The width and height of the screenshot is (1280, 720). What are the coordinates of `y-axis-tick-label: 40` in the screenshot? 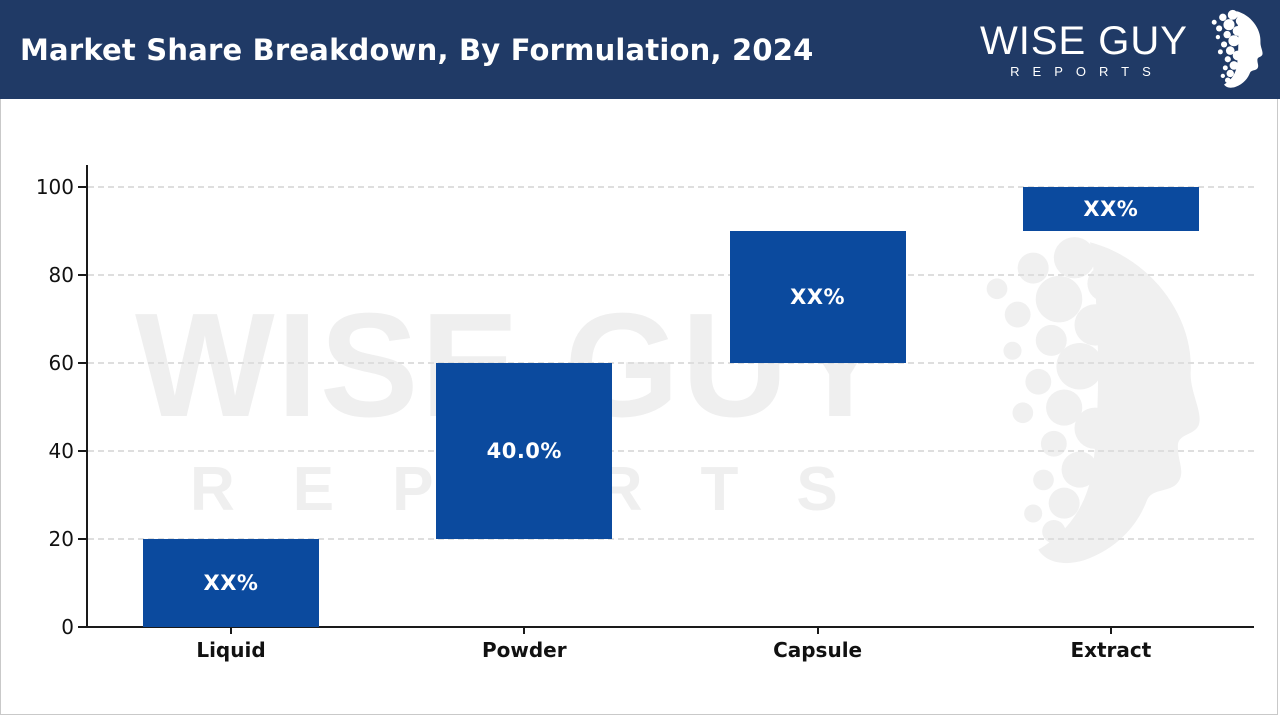 It's located at (61, 451).